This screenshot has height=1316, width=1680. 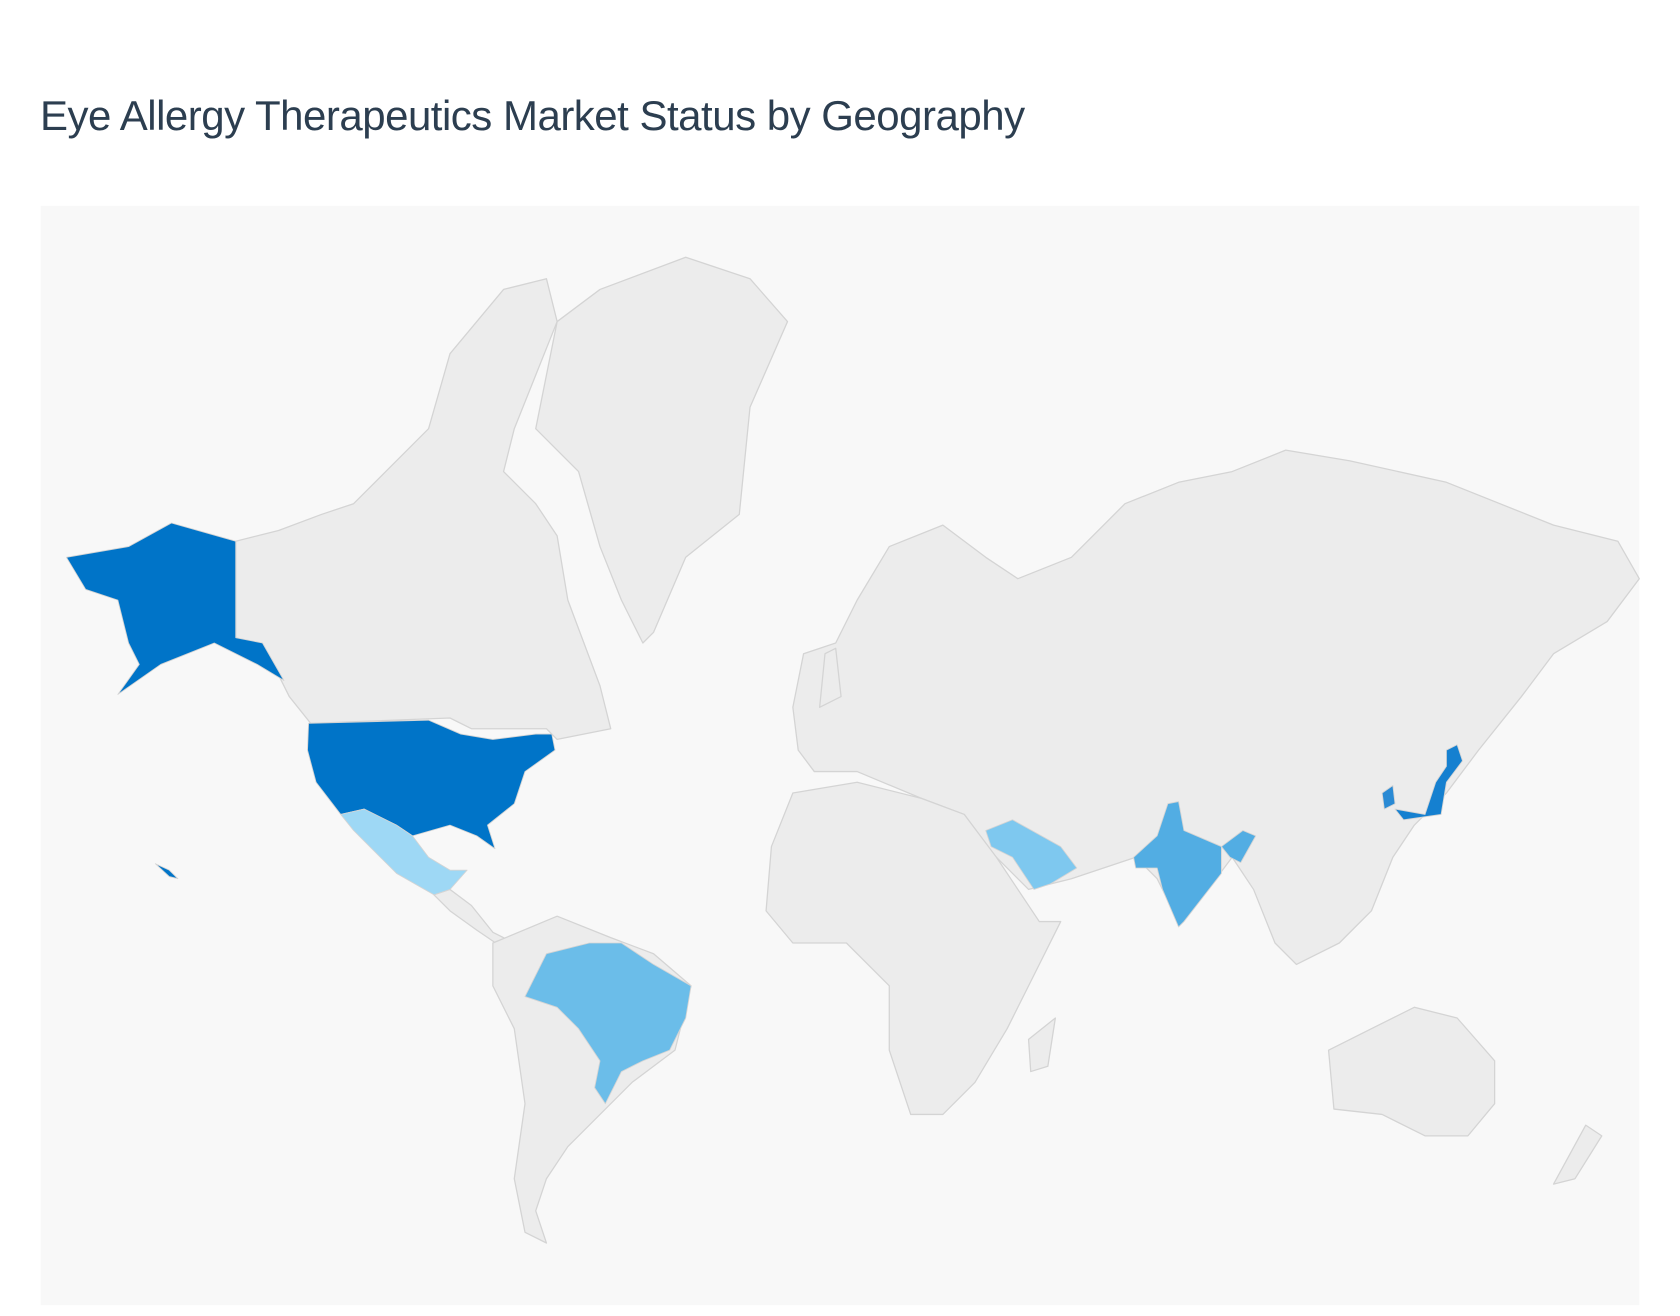 What do you see at coordinates (1031, 854) in the screenshot?
I see `region-saudi-arabia` at bounding box center [1031, 854].